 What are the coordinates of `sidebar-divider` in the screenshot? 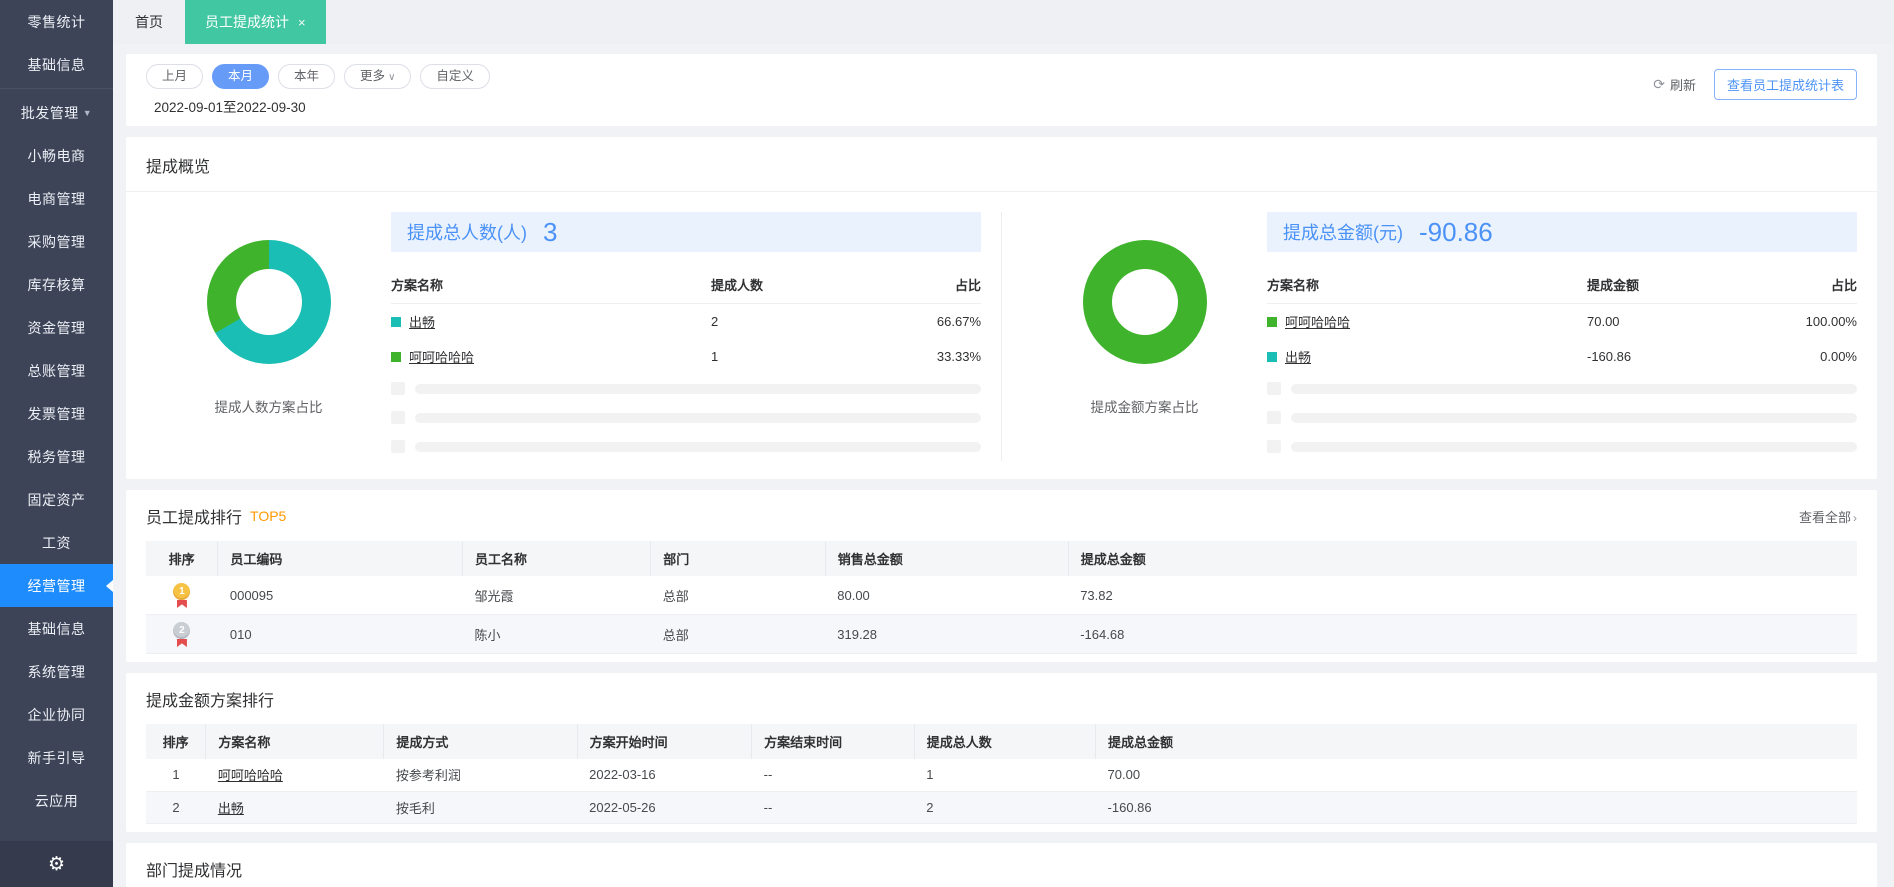 It's located at (56, 88).